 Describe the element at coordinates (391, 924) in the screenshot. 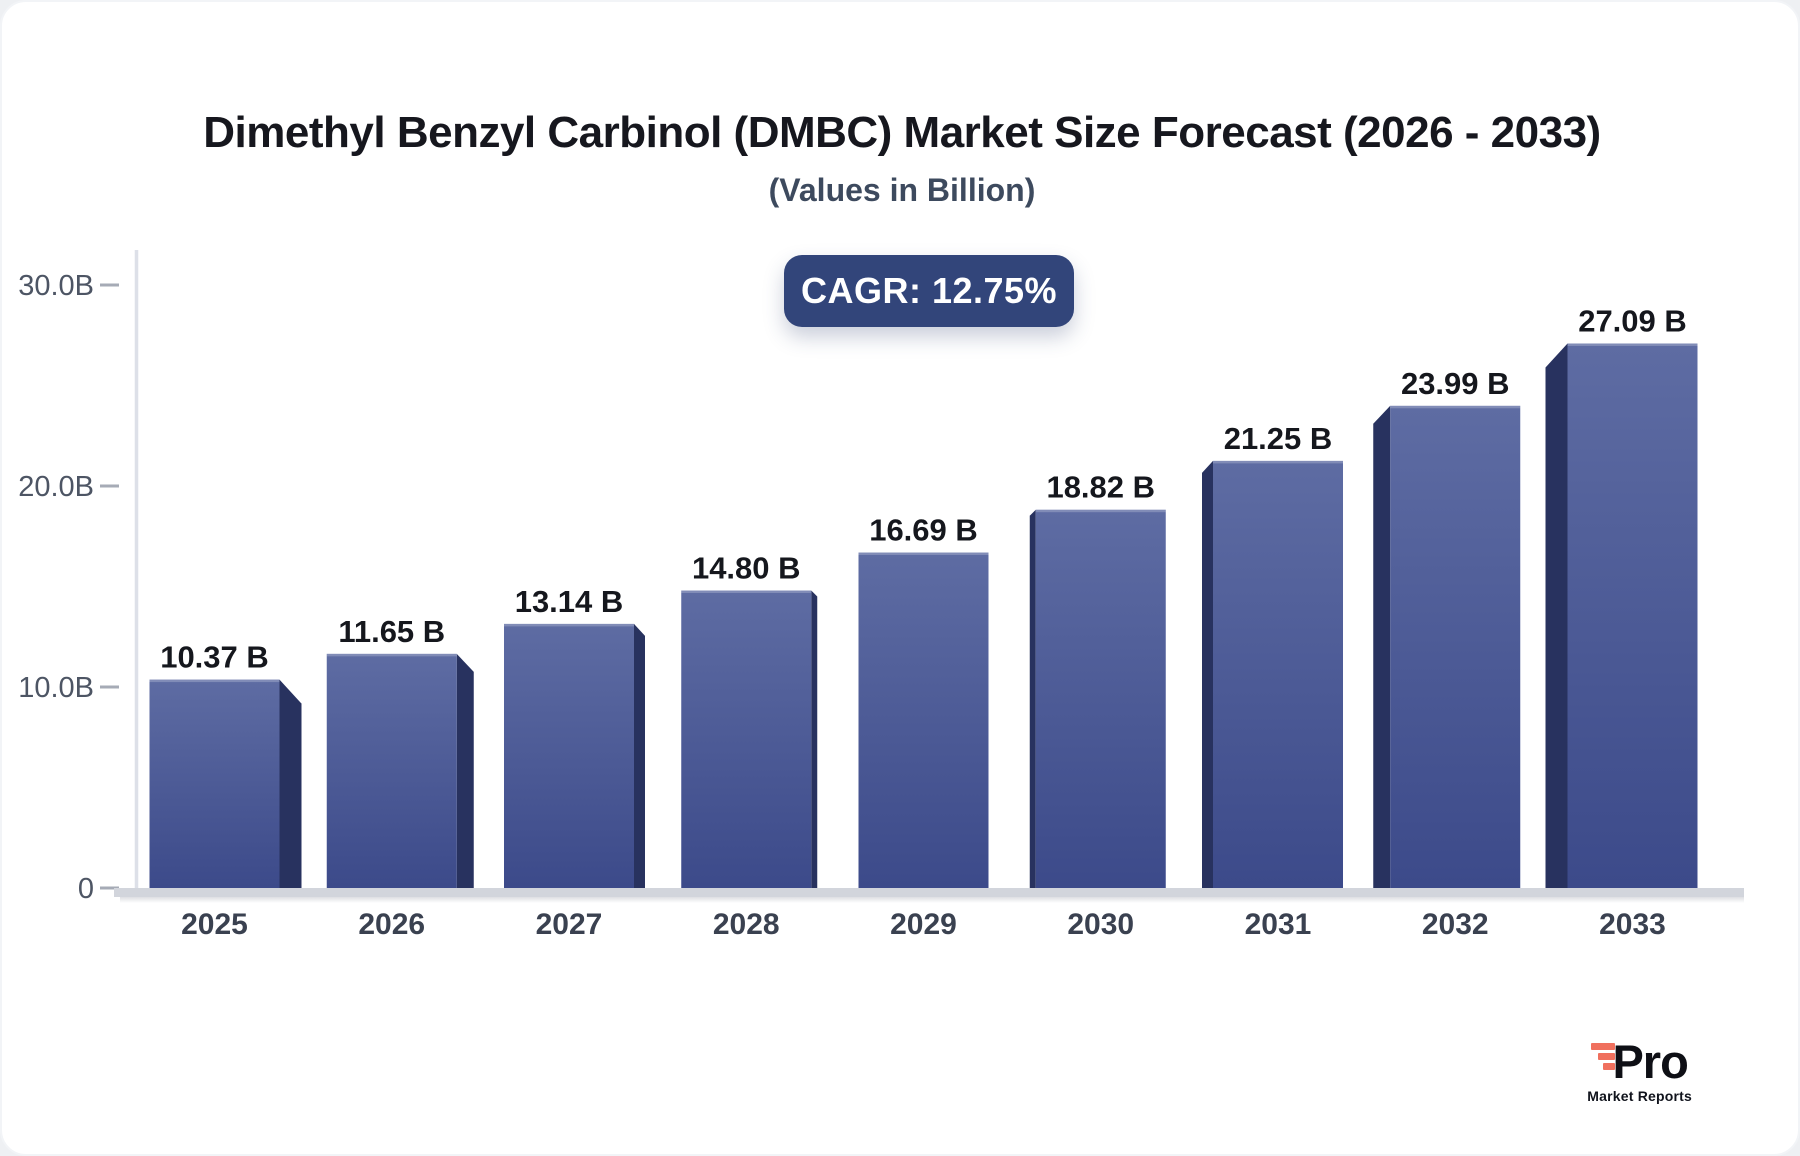

I see `x-axis-label-2026: 2026` at that location.